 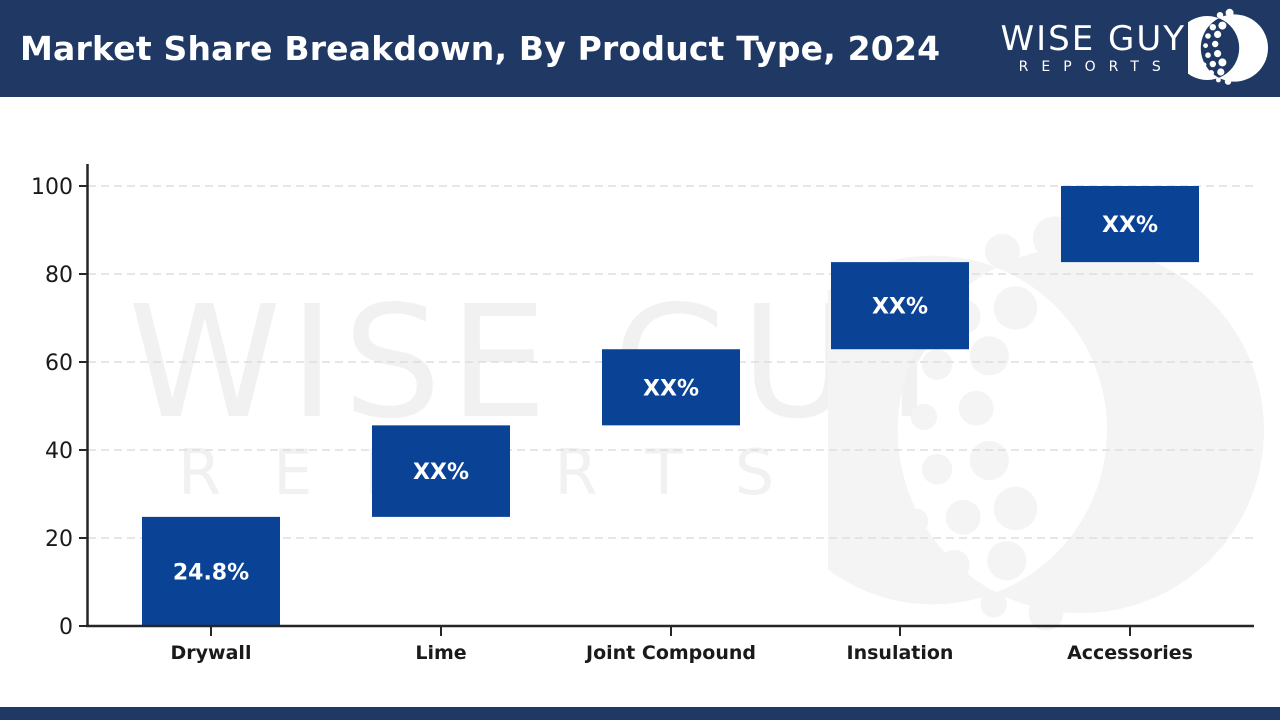 What do you see at coordinates (1228, 48) in the screenshot?
I see `logo-head-icon` at bounding box center [1228, 48].